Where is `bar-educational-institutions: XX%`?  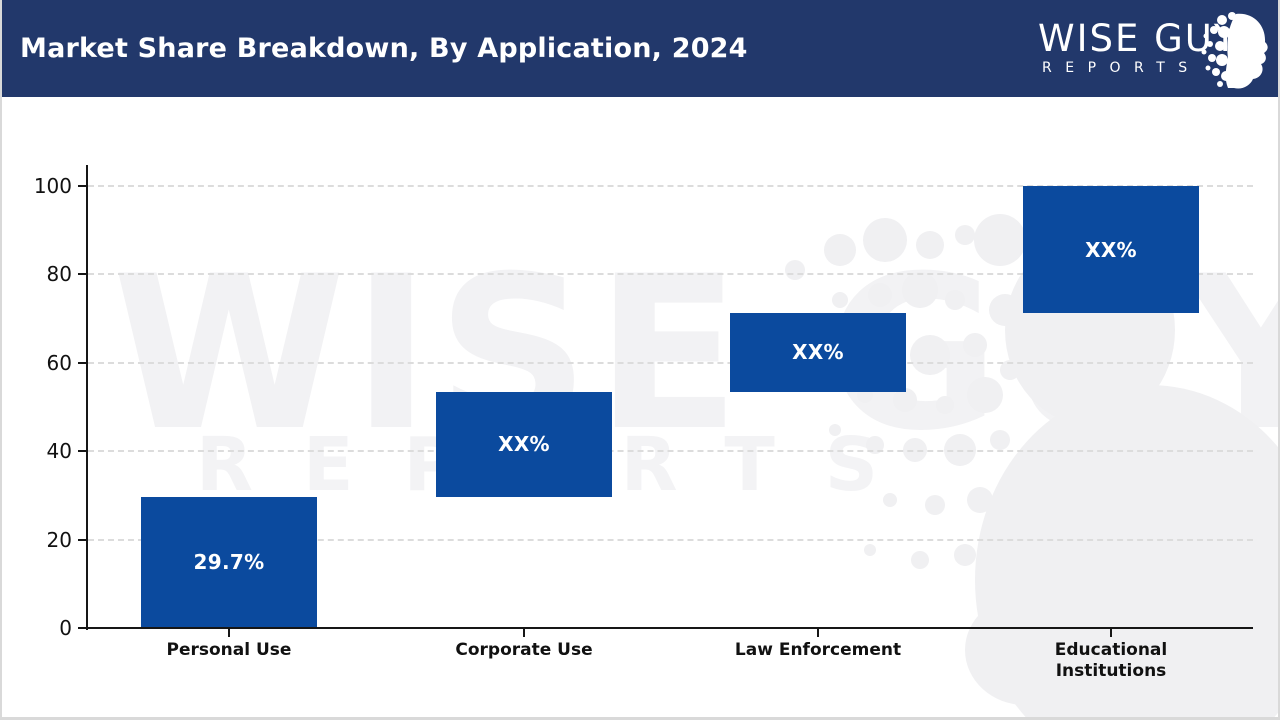 bar-educational-institutions: XX% is located at coordinates (1111, 250).